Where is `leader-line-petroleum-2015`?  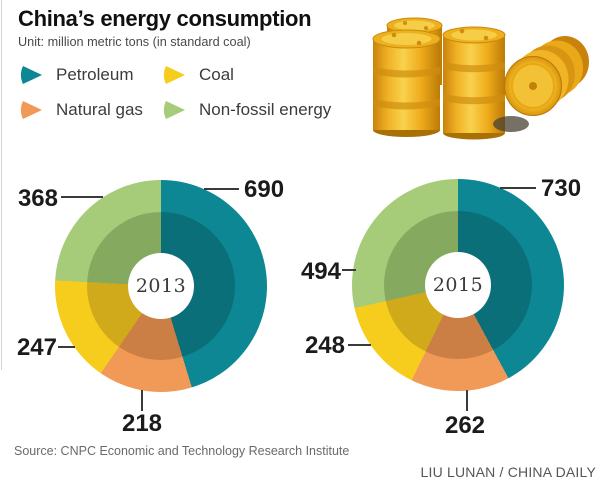
leader-line-petroleum-2015 is located at coordinates (518, 188).